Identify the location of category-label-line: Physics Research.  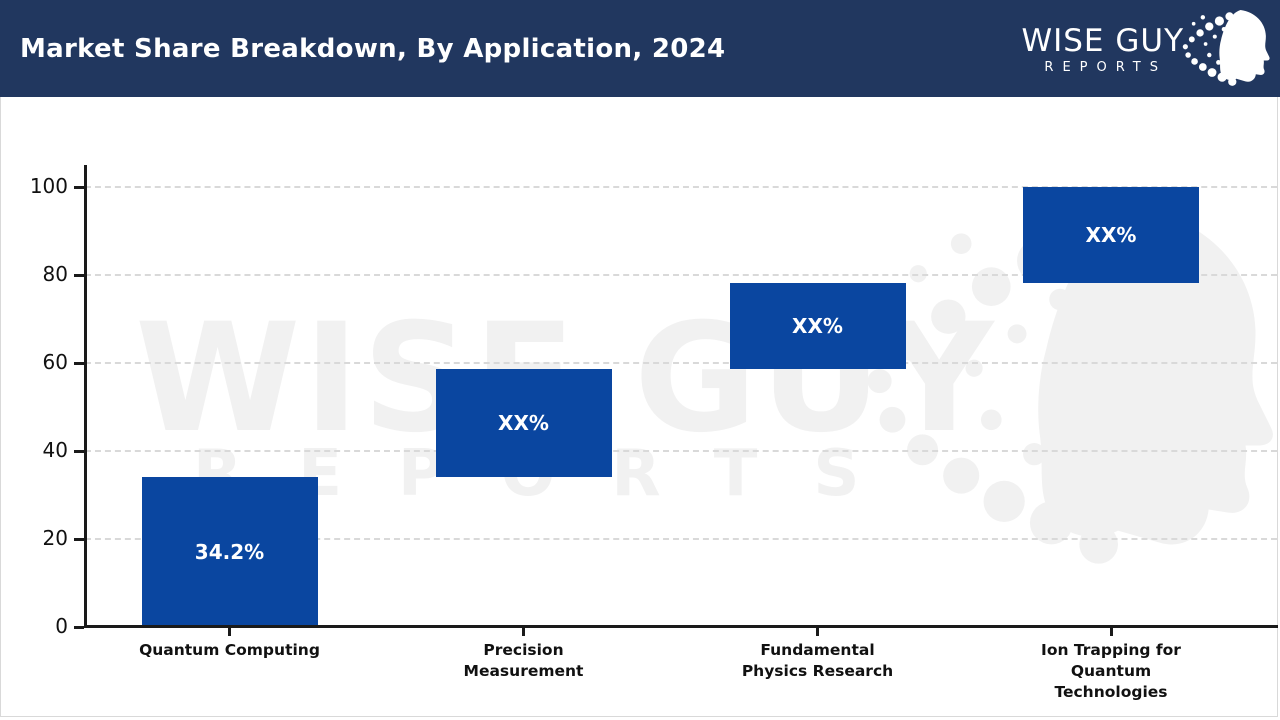
(817, 671).